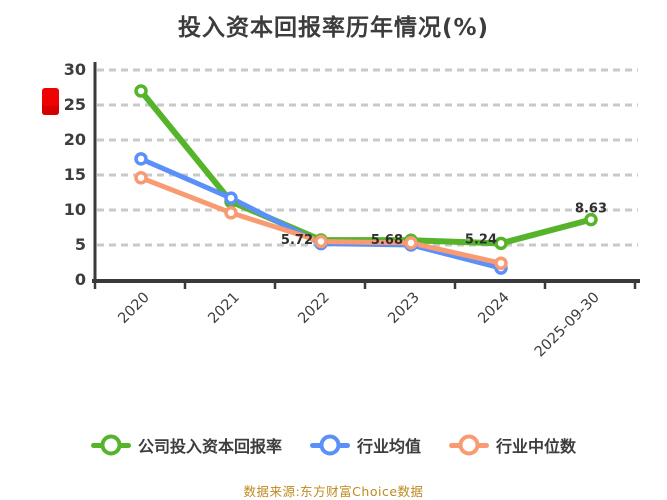  What do you see at coordinates (141, 159) in the screenshot?
I see `data-point-industry-average-2020` at bounding box center [141, 159].